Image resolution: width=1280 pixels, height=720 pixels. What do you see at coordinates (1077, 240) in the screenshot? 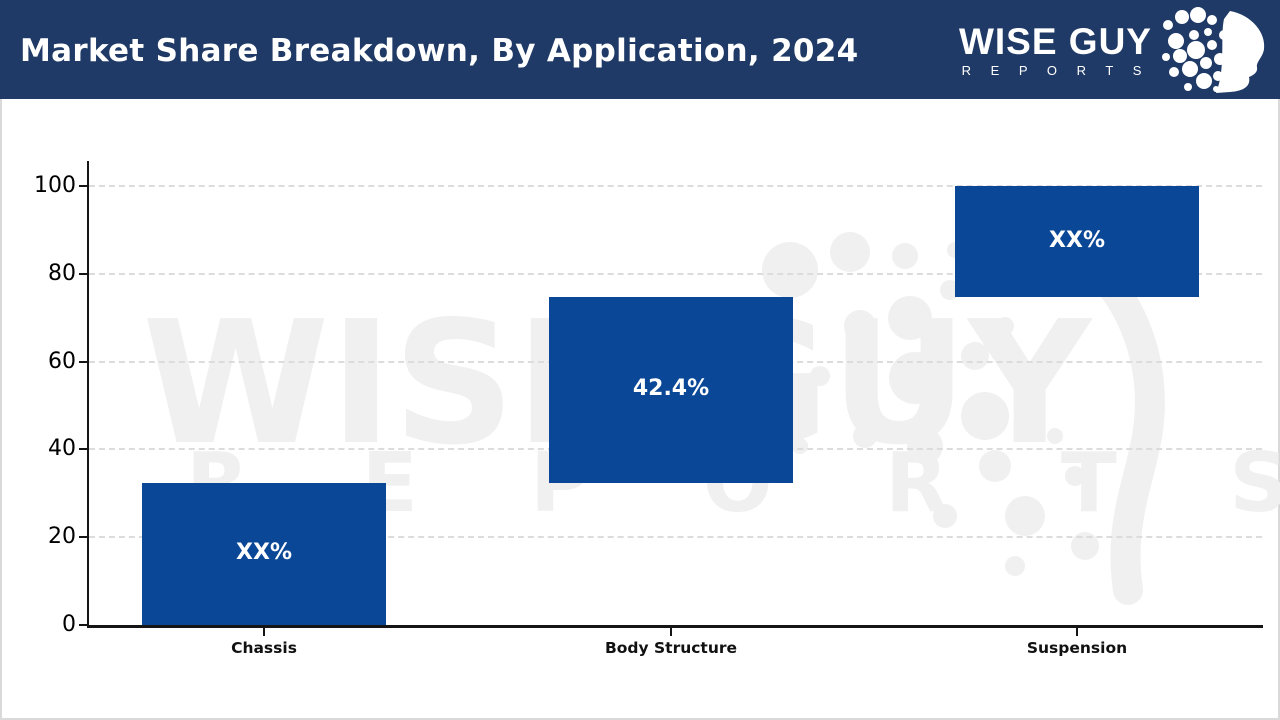
I see `bar-label-suspension: XX%` at bounding box center [1077, 240].